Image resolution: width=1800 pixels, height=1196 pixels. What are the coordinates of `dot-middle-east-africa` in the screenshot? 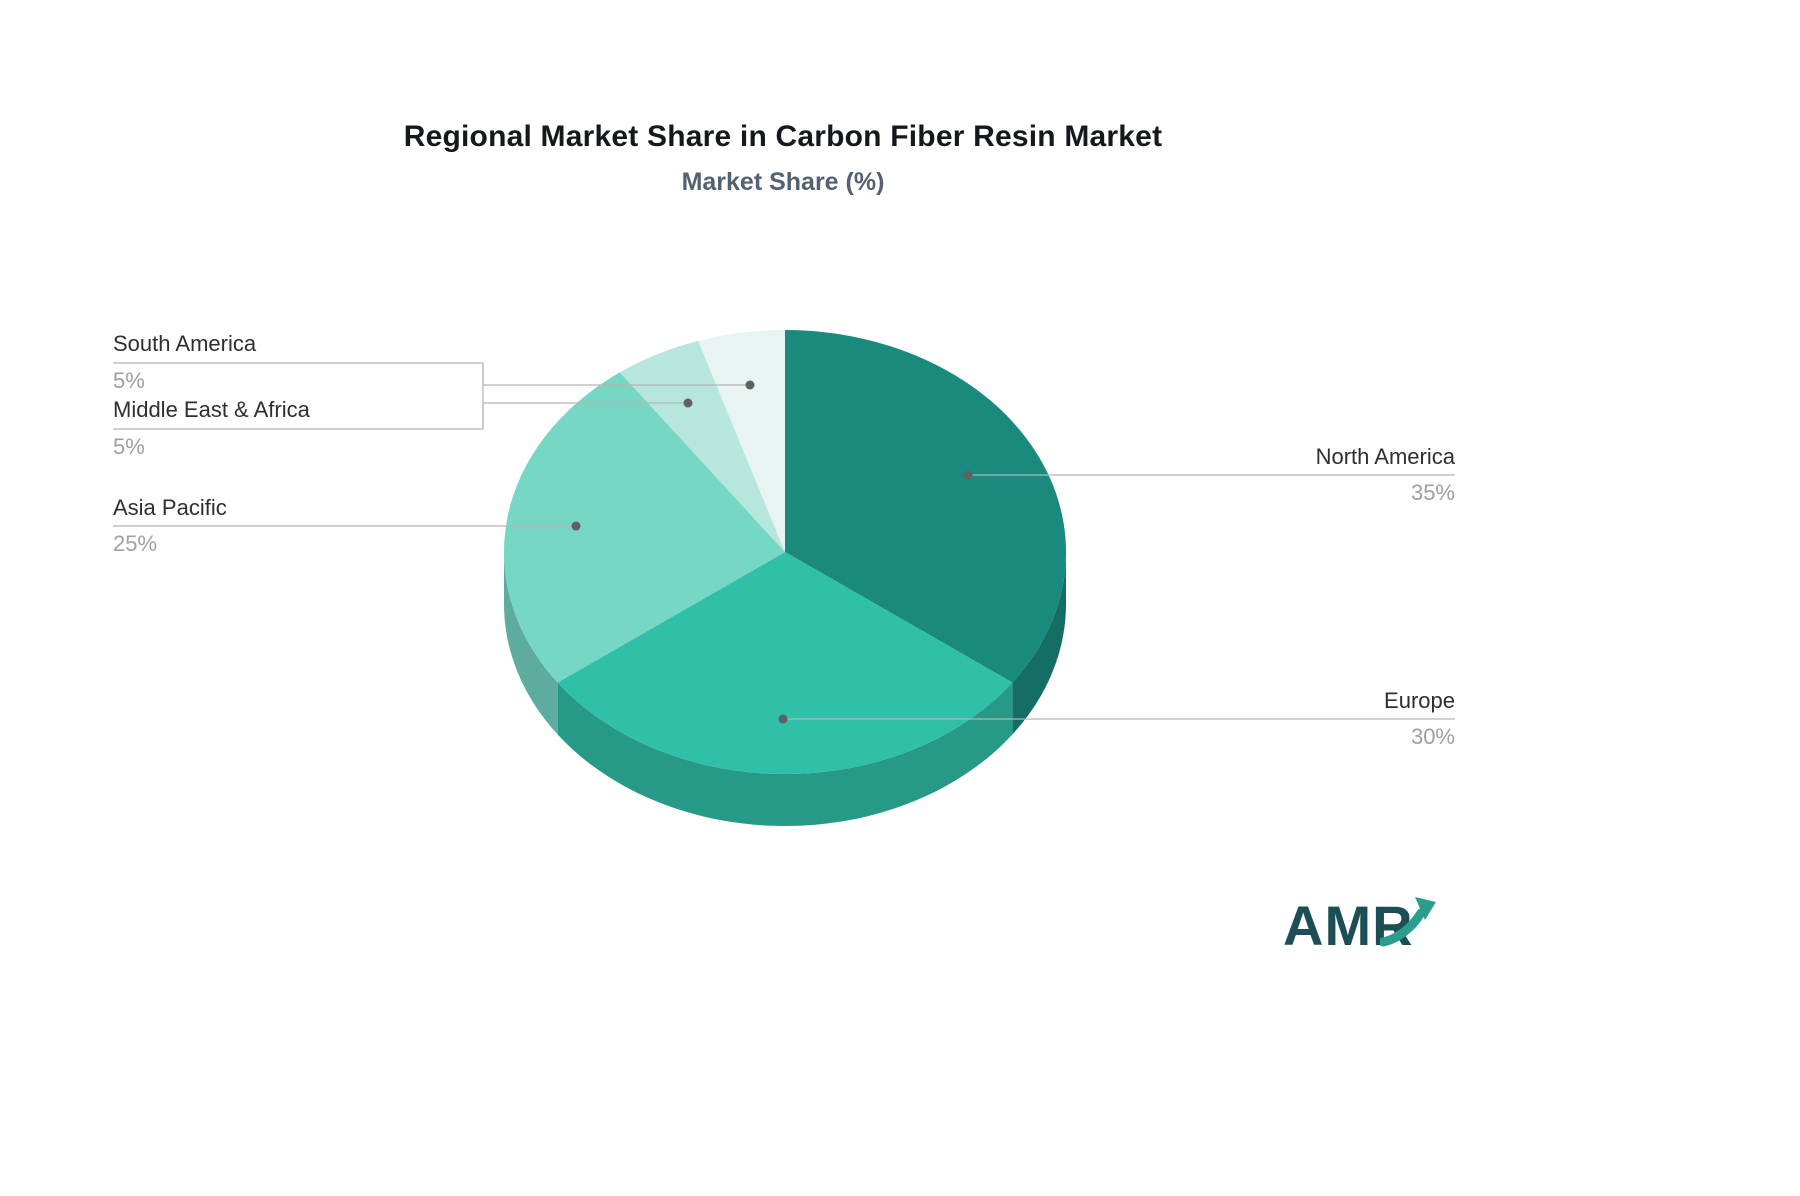 It's located at (688, 403).